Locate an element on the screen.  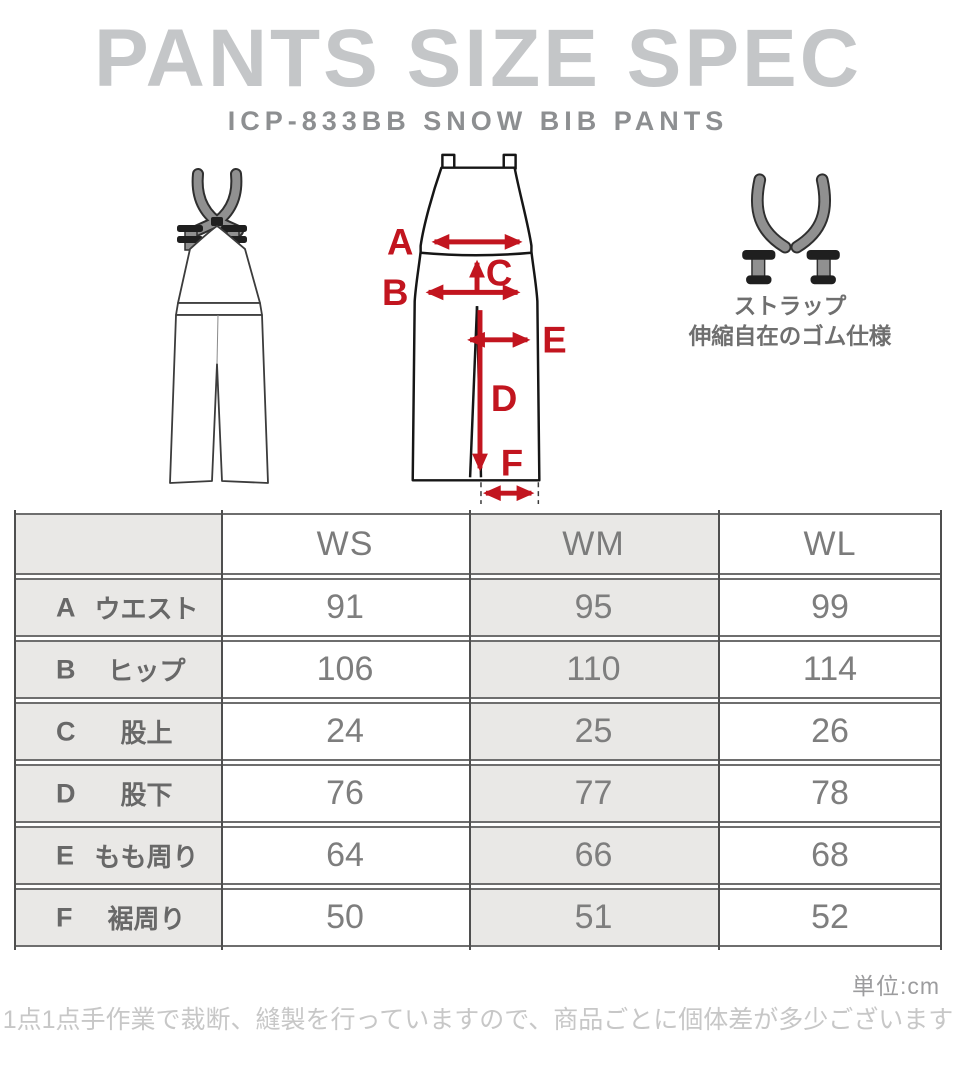
label-C: C is located at coordinates (499, 272).